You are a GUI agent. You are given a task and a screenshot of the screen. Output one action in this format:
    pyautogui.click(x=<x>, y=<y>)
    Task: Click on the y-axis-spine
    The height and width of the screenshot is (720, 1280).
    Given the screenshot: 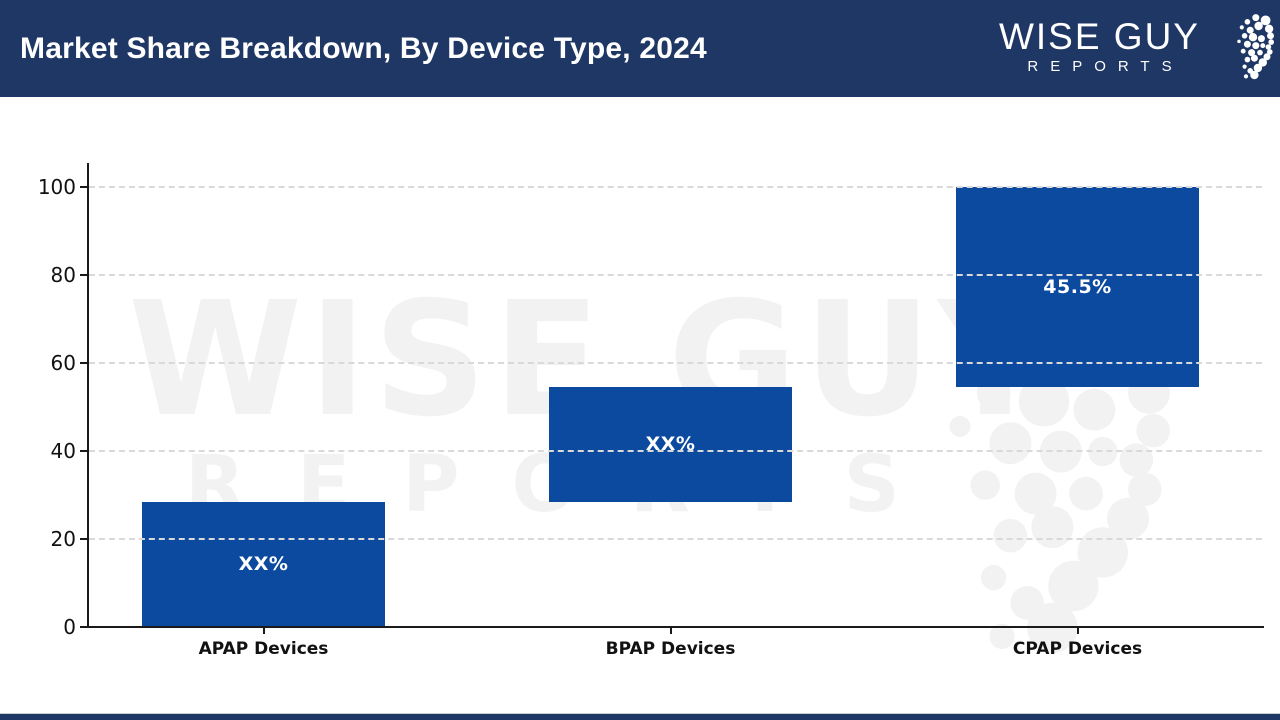 What is the action you would take?
    pyautogui.click(x=88, y=395)
    